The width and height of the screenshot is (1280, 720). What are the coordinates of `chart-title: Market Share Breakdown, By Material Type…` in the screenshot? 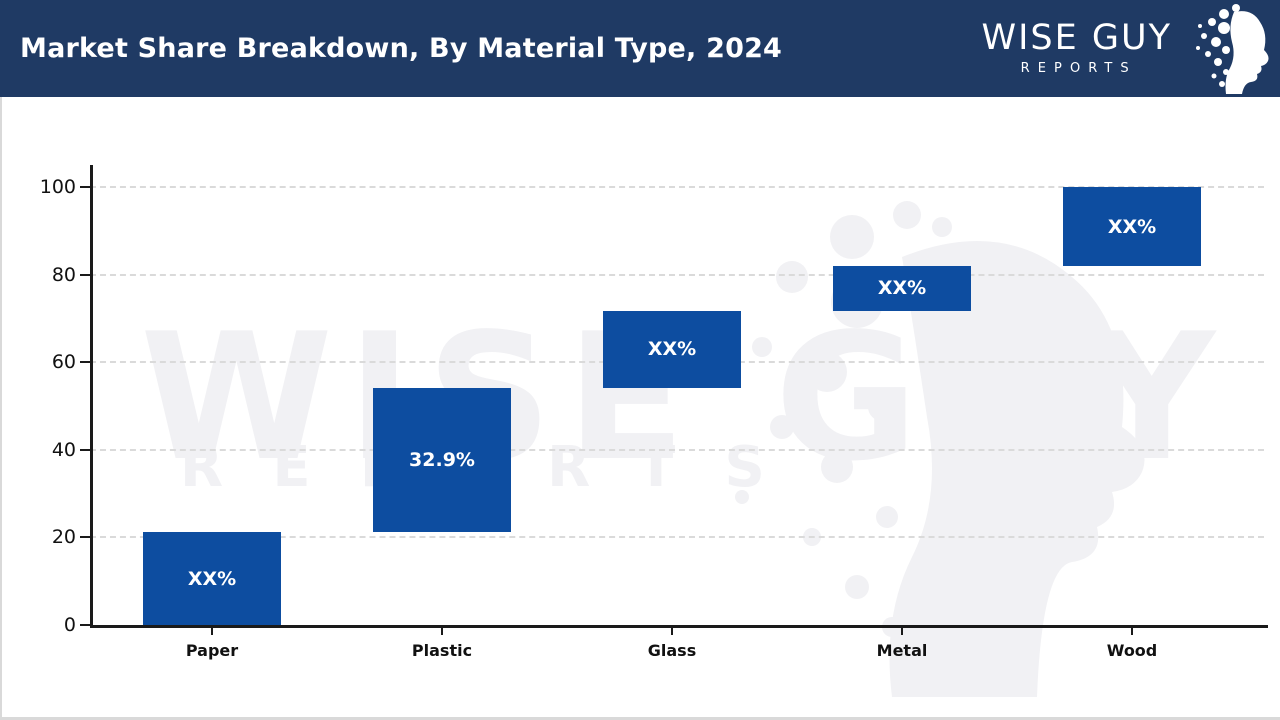 It's located at (401, 48).